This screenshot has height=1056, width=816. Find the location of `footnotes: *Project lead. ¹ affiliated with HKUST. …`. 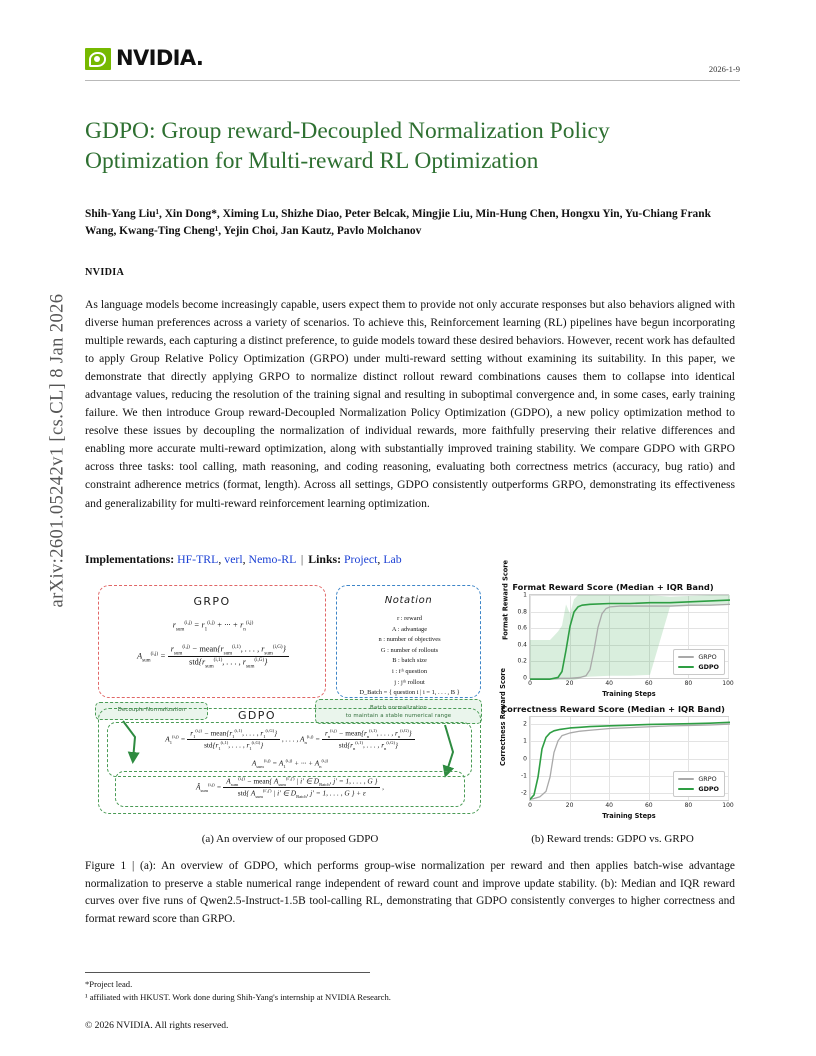

footnotes: *Project lead. ¹ affiliated with HKUST. … is located at coordinates (410, 991).